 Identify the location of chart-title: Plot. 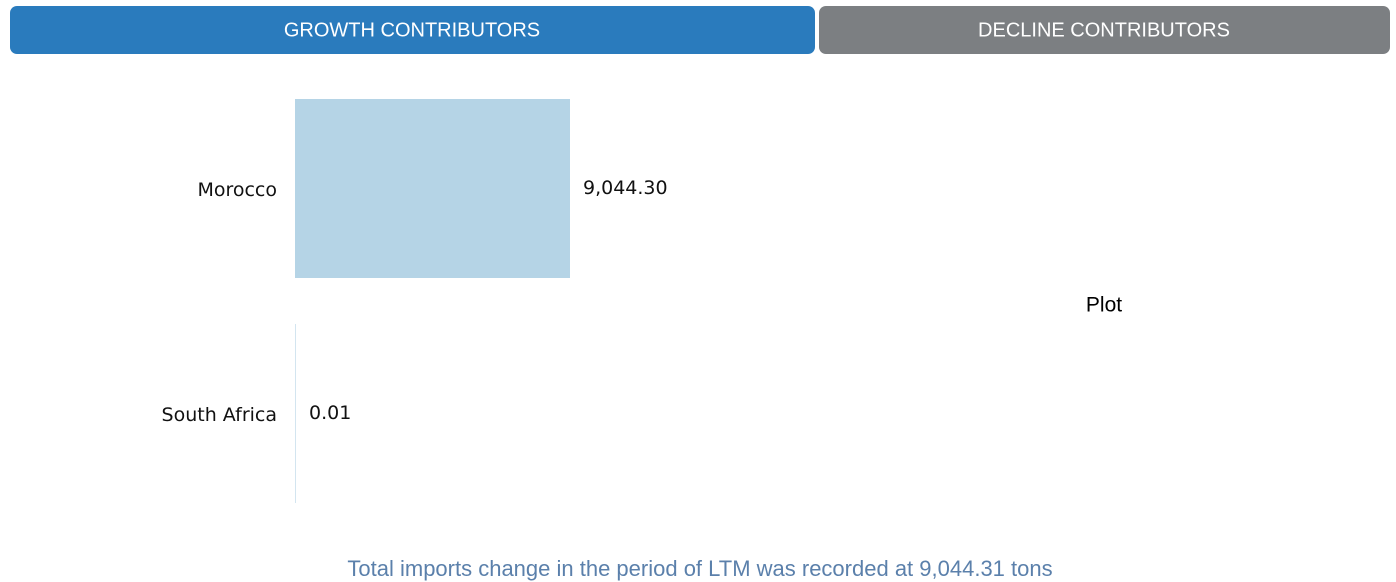
(1104, 305).